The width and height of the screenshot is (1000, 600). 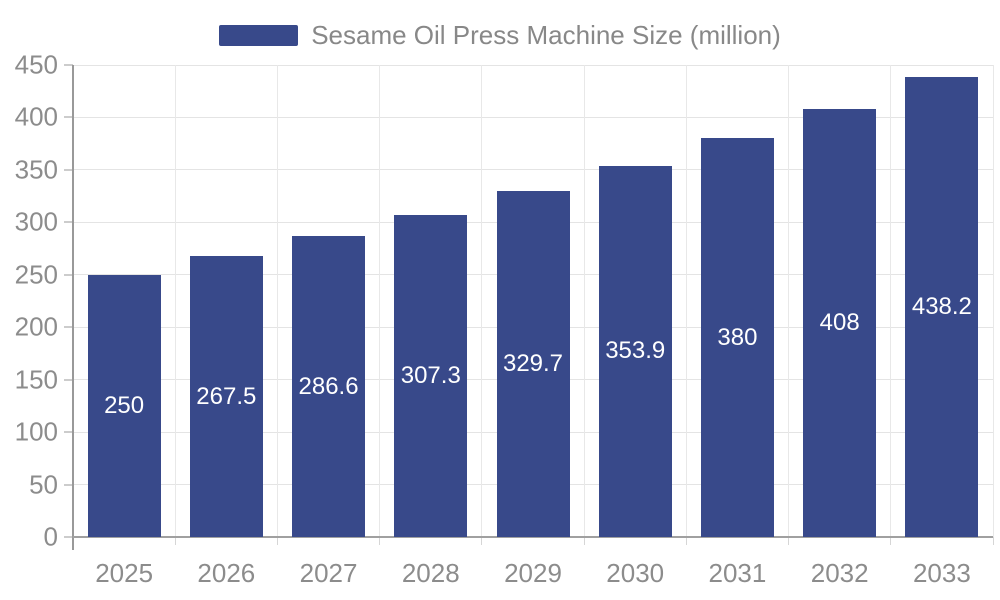 I want to click on bar-2026: 267.5, so click(x=226, y=396).